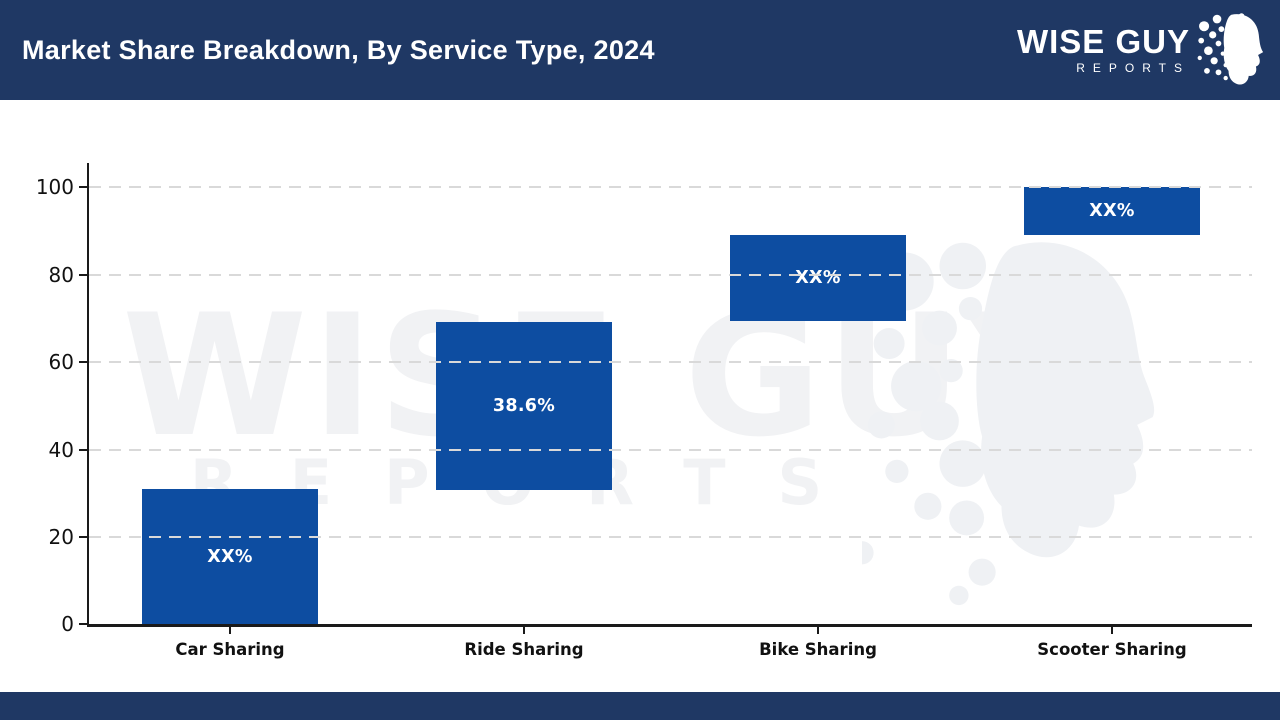  I want to click on logo-wiseguy-text: WISE GUY, so click(1103, 41).